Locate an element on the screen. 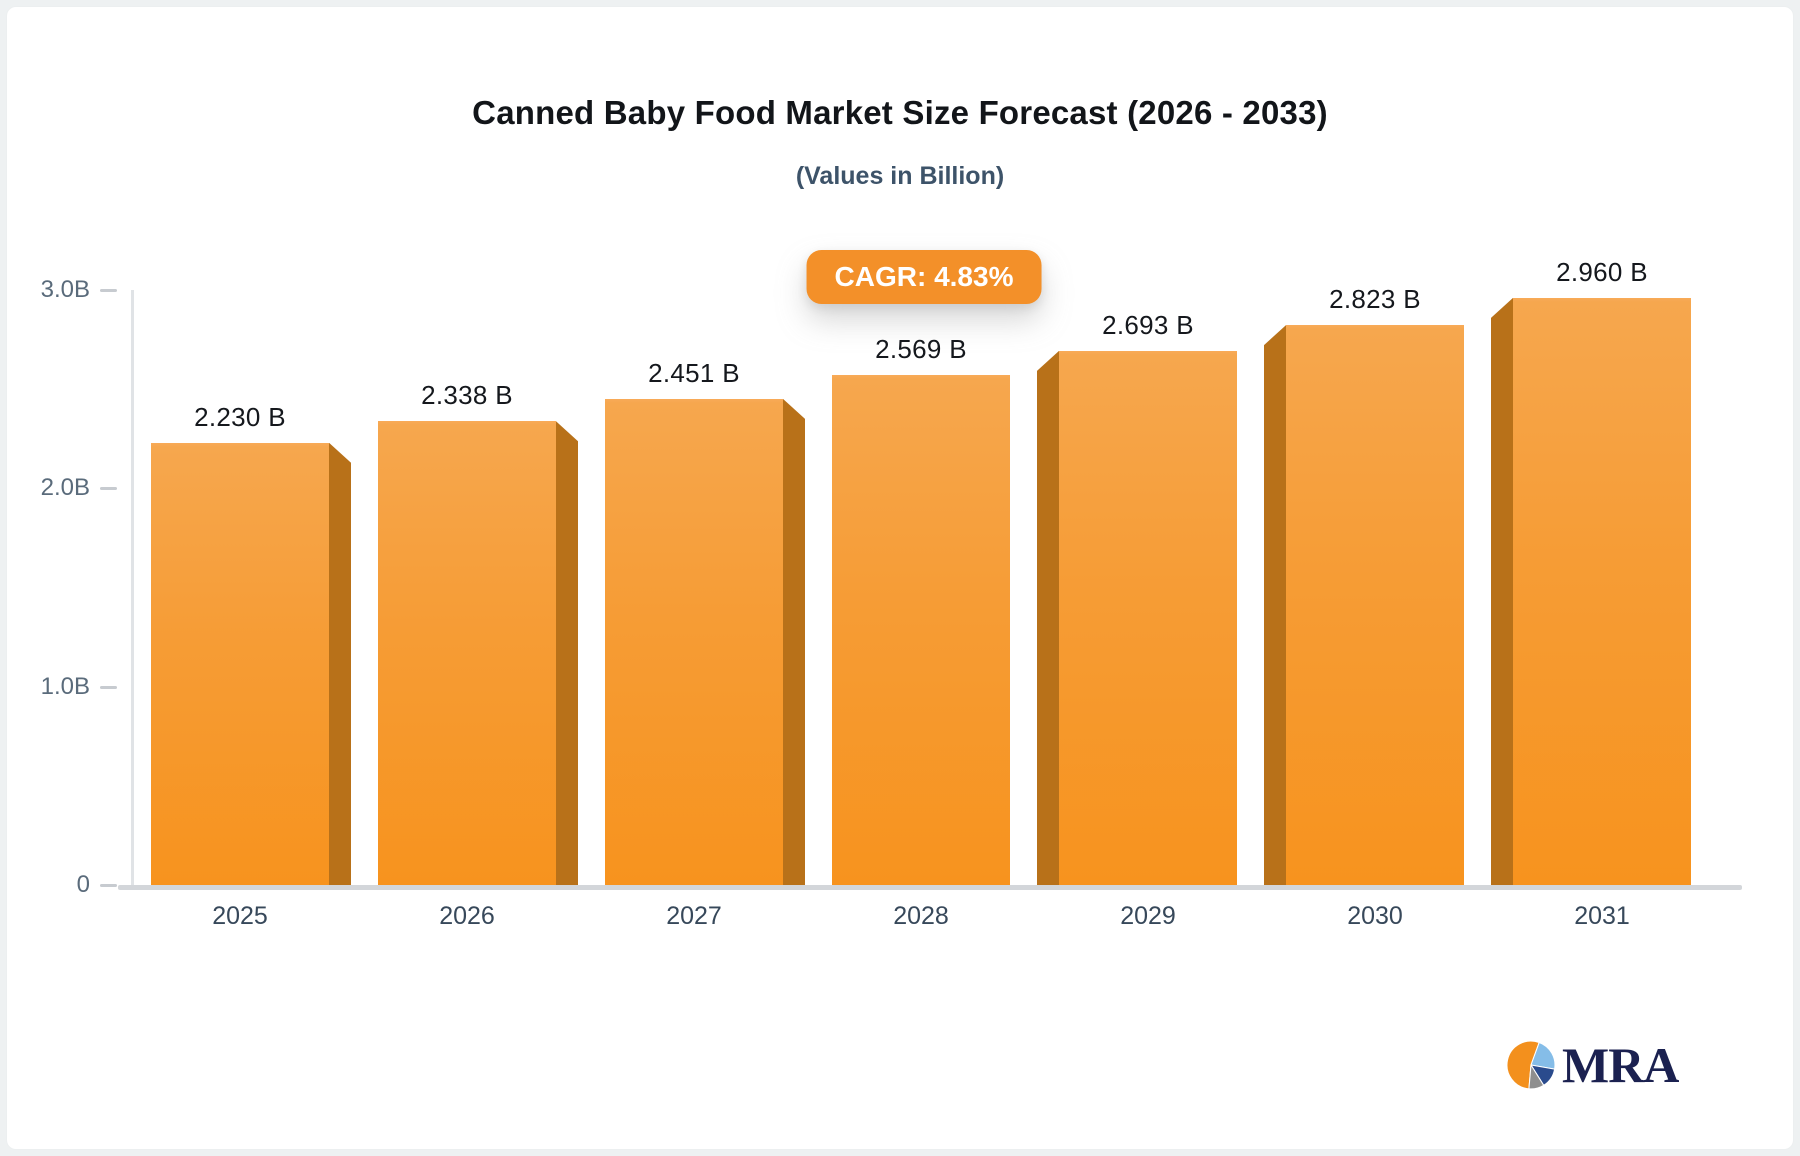 This screenshot has width=1800, height=1156. x-axis-category-label: 2029 is located at coordinates (1148, 916).